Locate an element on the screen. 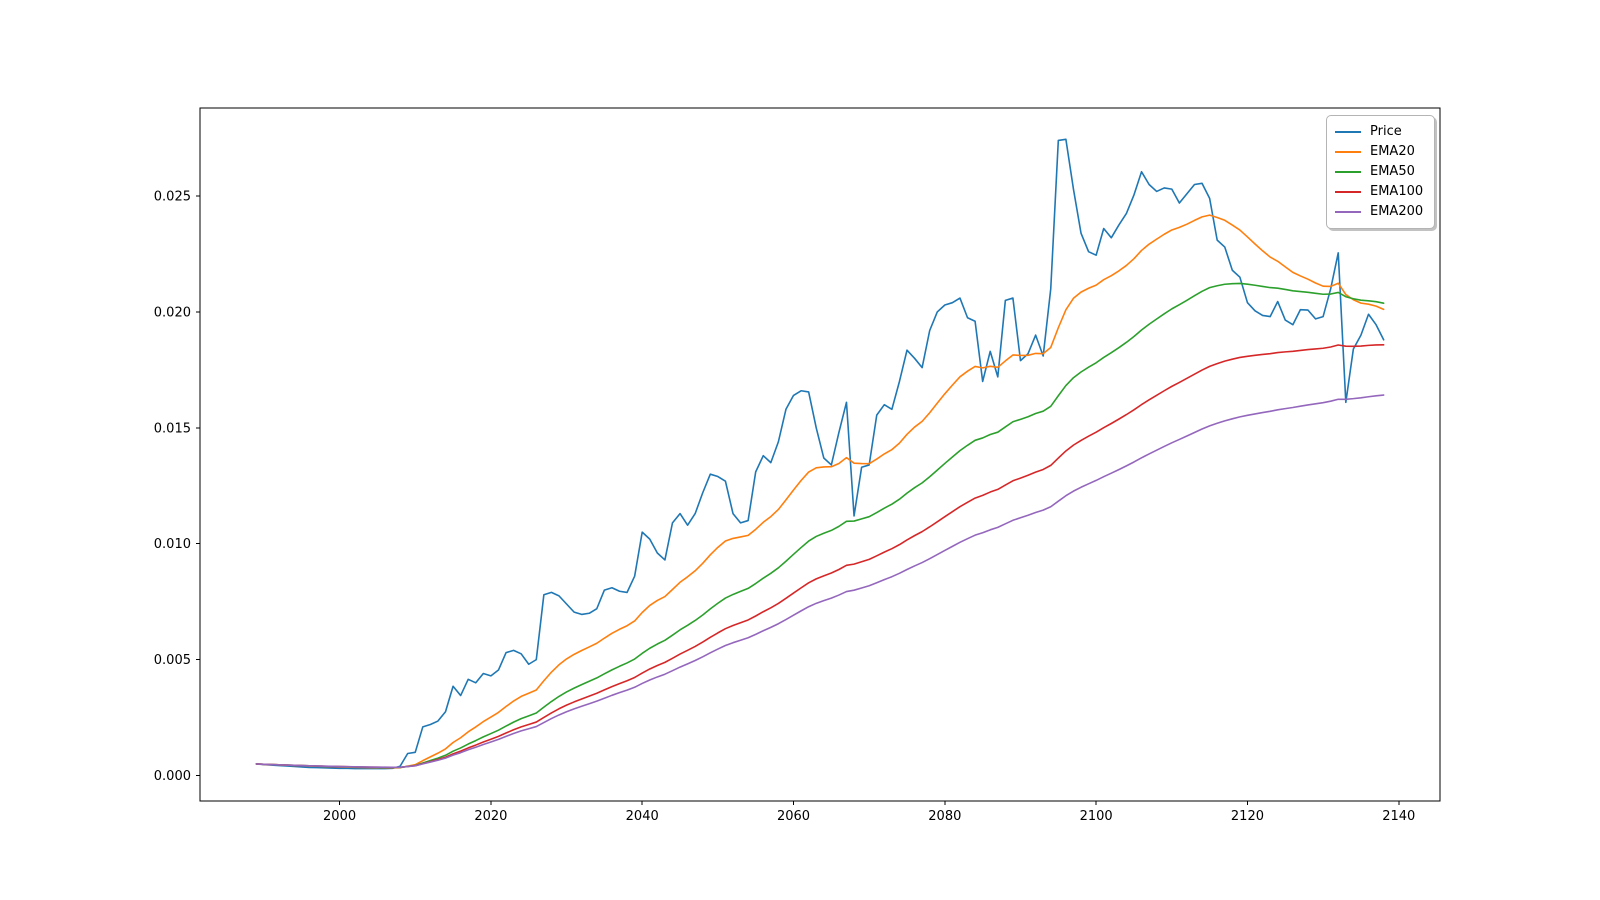 The image size is (1600, 900). y-tick-label: 0.005 is located at coordinates (172, 660).